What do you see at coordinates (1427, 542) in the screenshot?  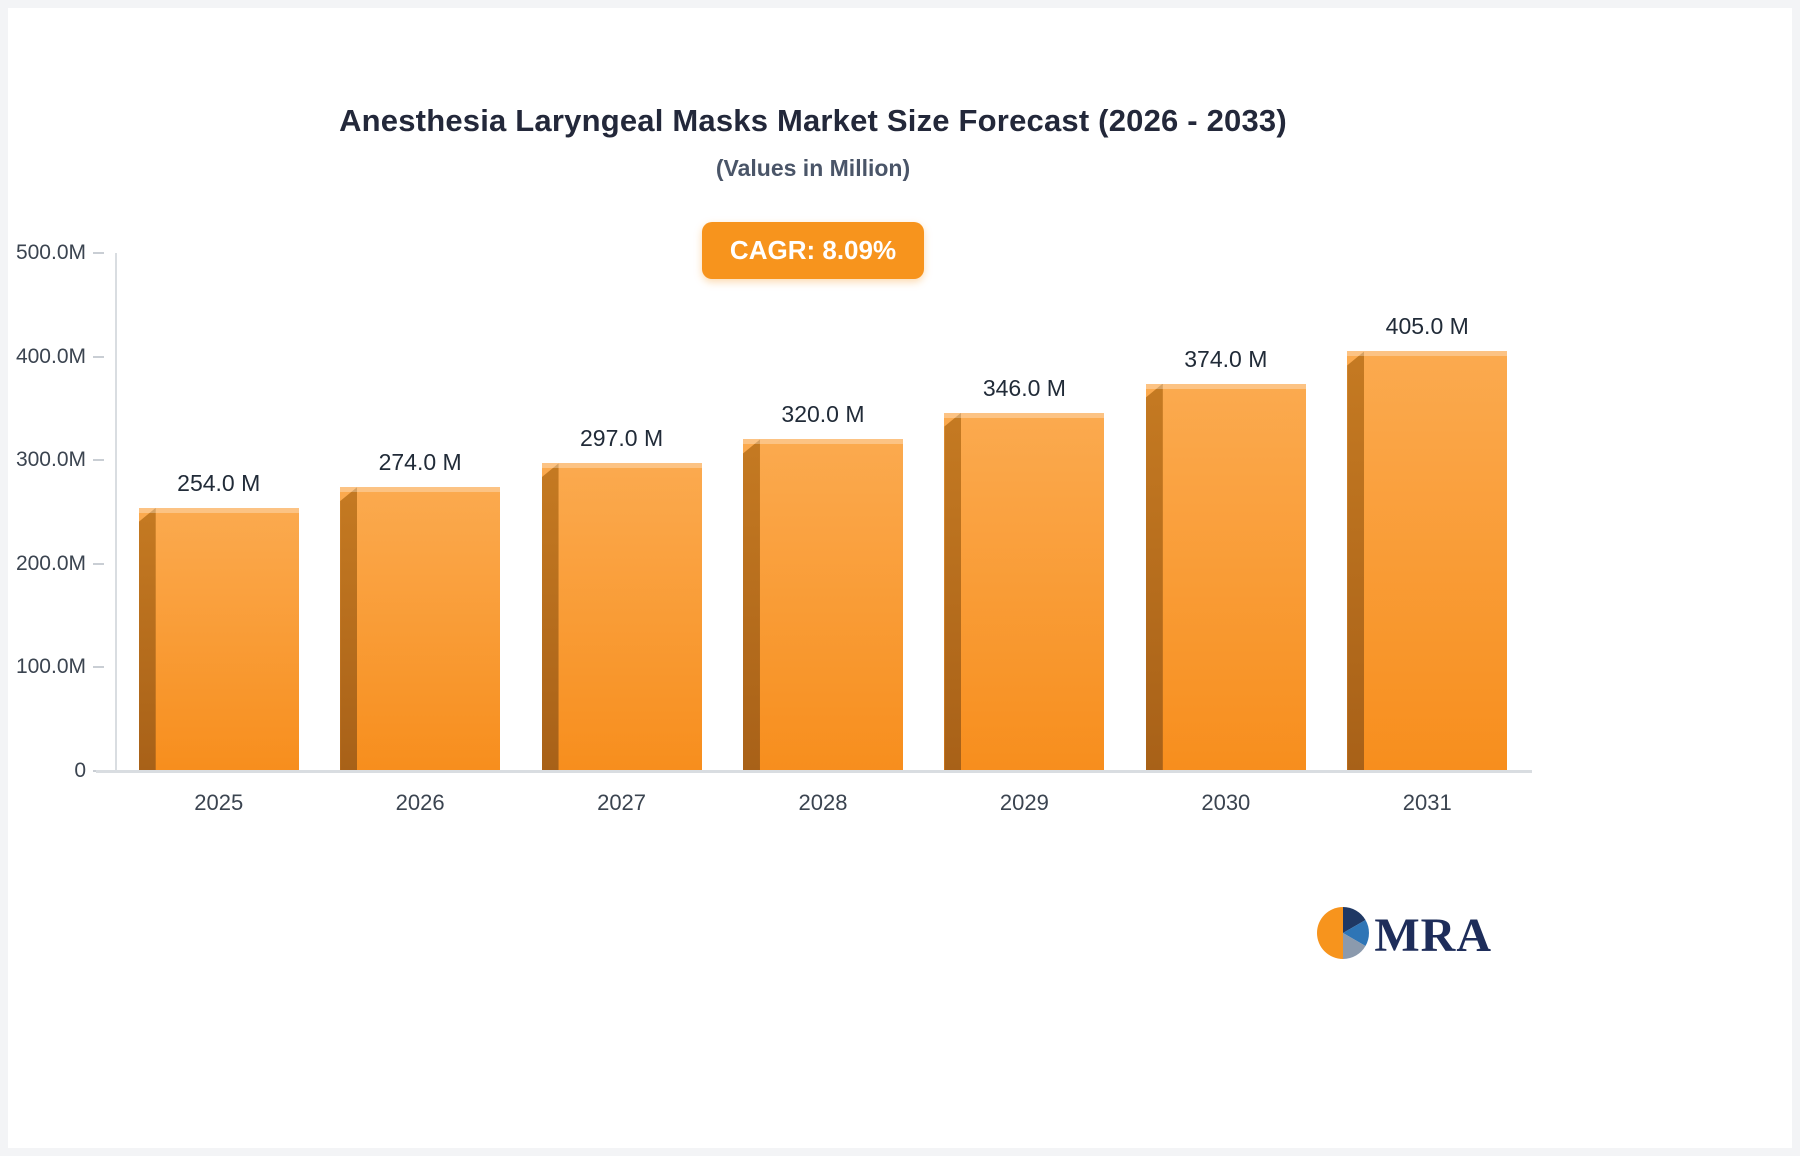 I see `bar-2031: 405.0 M` at bounding box center [1427, 542].